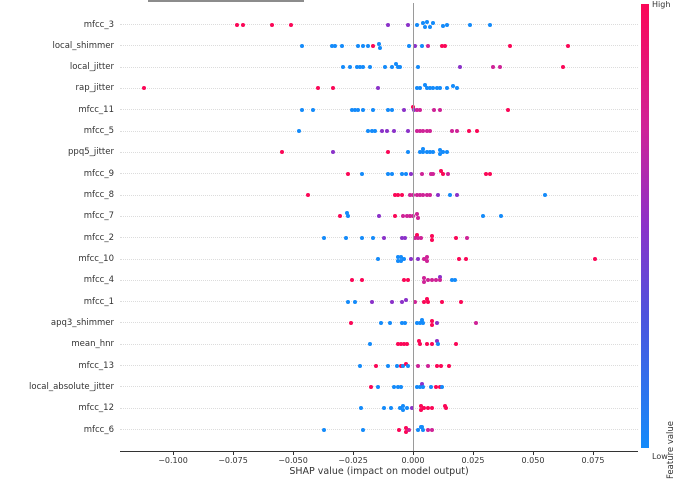  I want to click on feature-label: mfcc_6, so click(98, 429).